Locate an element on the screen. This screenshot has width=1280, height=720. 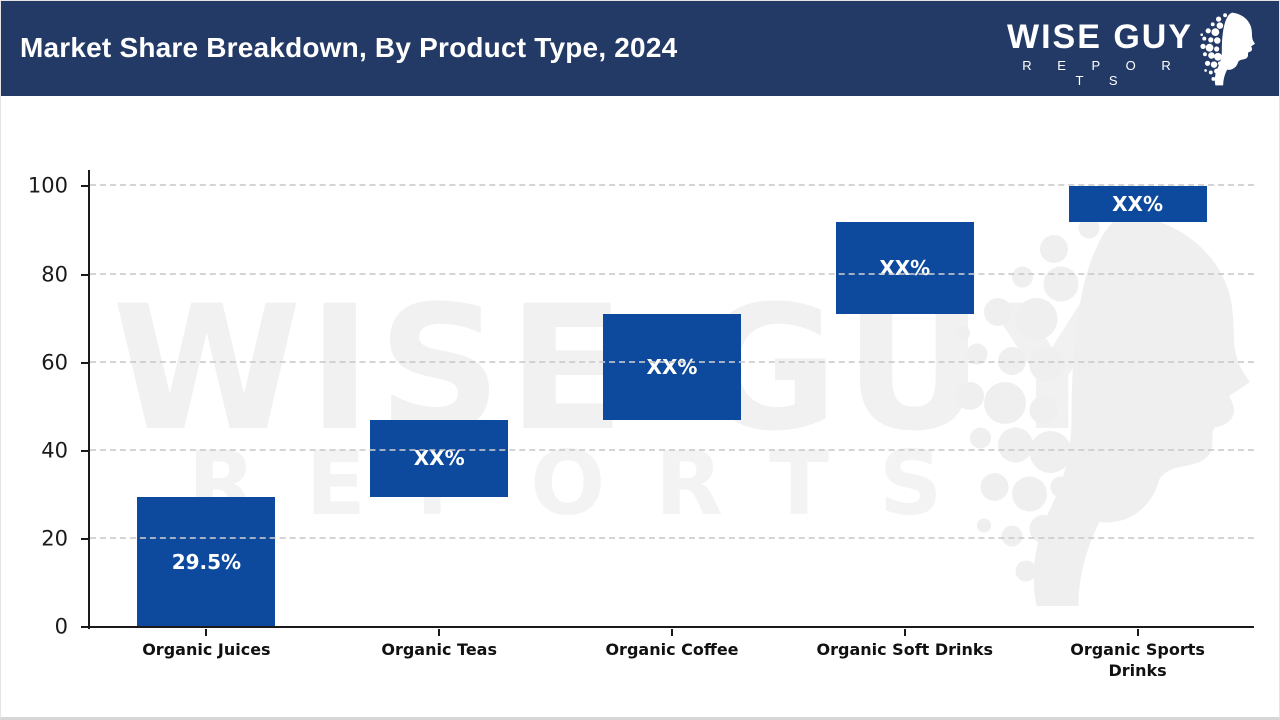
x-category-label: Organic Sports Drinks is located at coordinates (1137, 660).